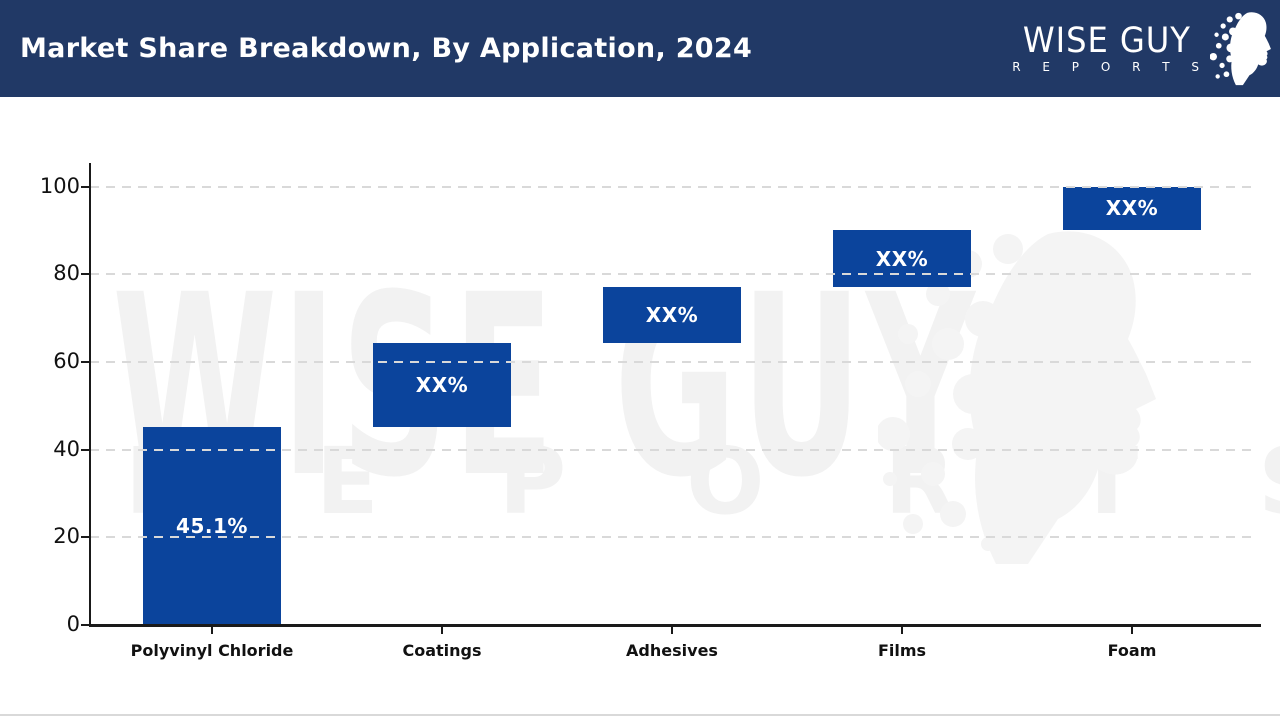  I want to click on footer-divider, so click(640, 715).